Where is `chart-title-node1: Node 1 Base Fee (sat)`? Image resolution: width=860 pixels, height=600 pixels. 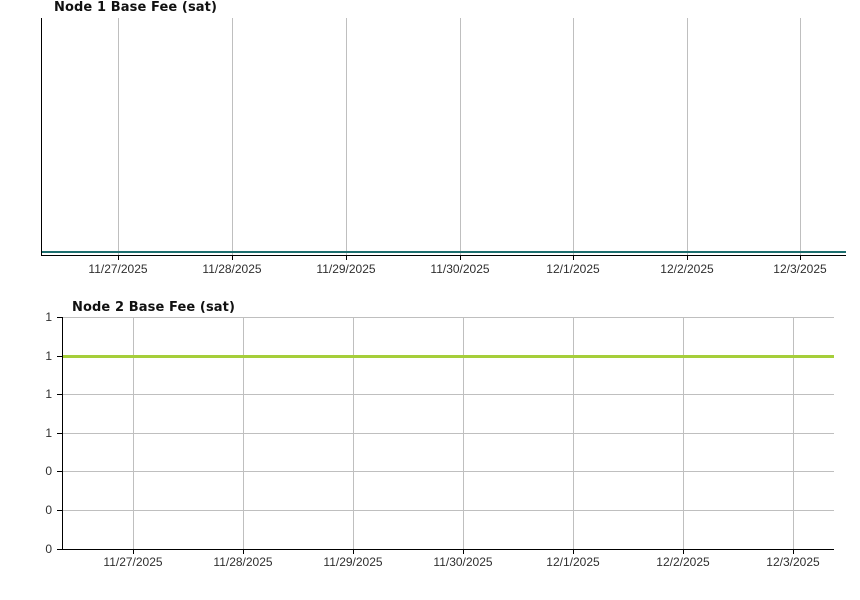
chart-title-node1: Node 1 Base Fee (sat) is located at coordinates (136, 7).